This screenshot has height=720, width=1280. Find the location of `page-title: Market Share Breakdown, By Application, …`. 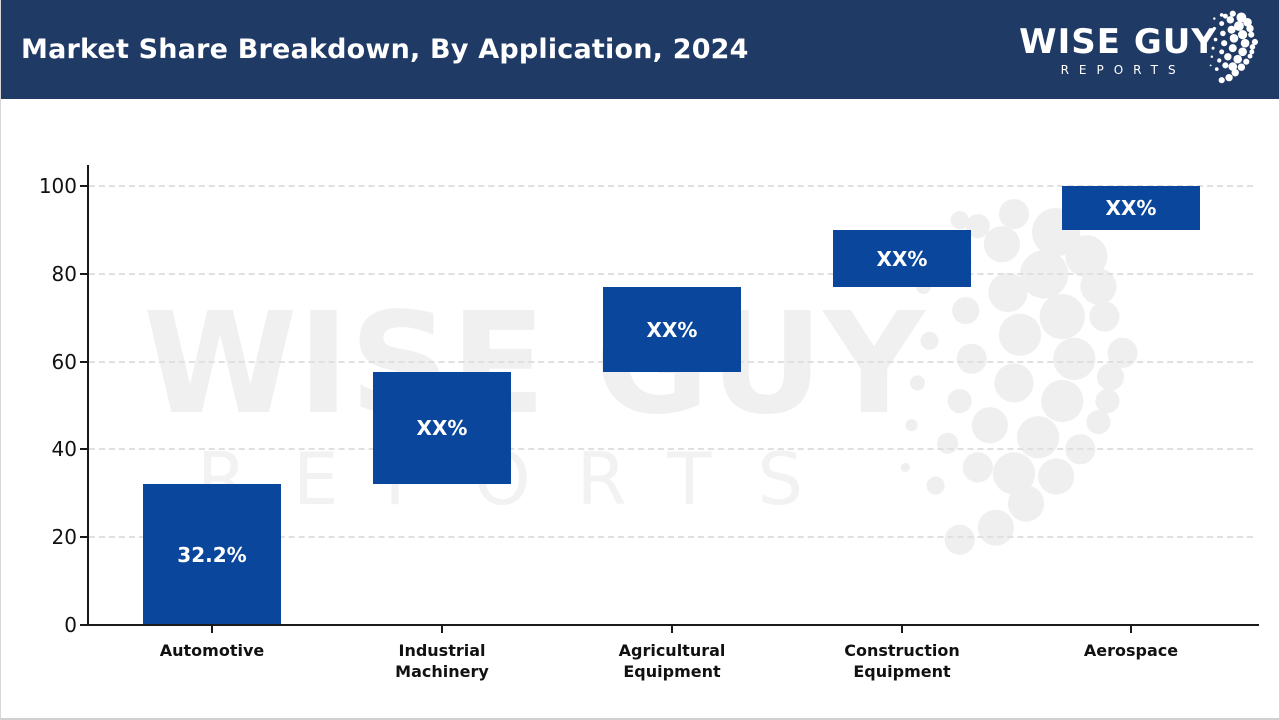

page-title: Market Share Breakdown, By Application, … is located at coordinates (385, 49).